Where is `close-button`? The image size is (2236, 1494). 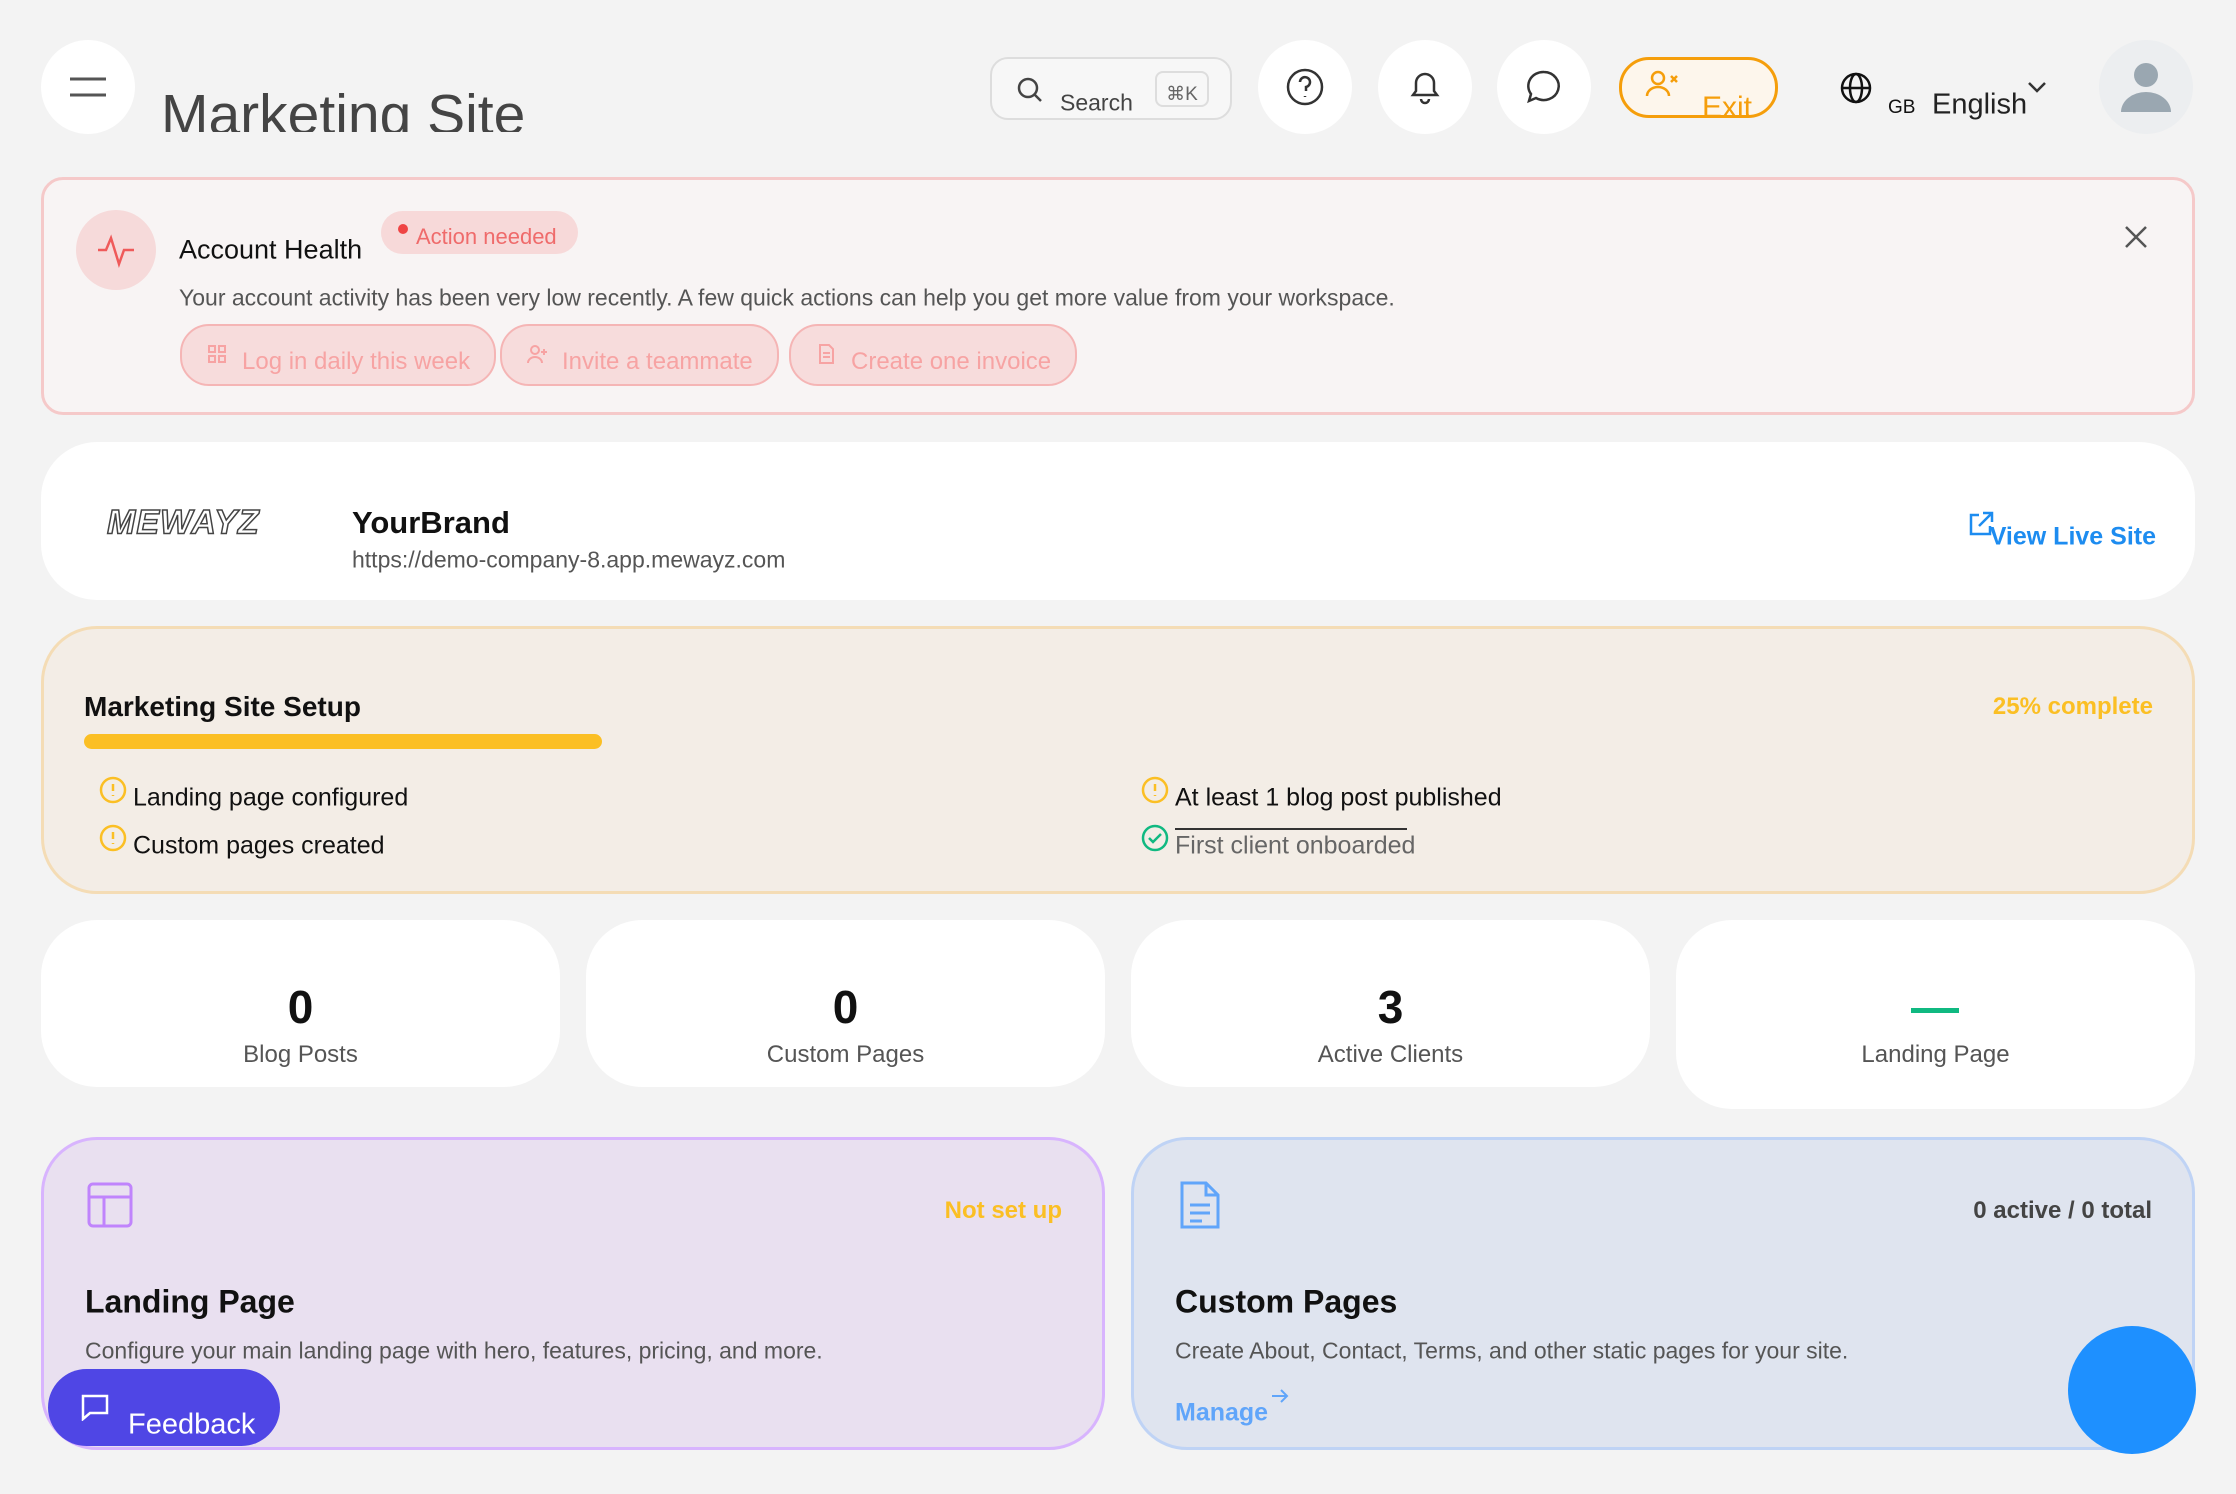 close-button is located at coordinates (2136, 237).